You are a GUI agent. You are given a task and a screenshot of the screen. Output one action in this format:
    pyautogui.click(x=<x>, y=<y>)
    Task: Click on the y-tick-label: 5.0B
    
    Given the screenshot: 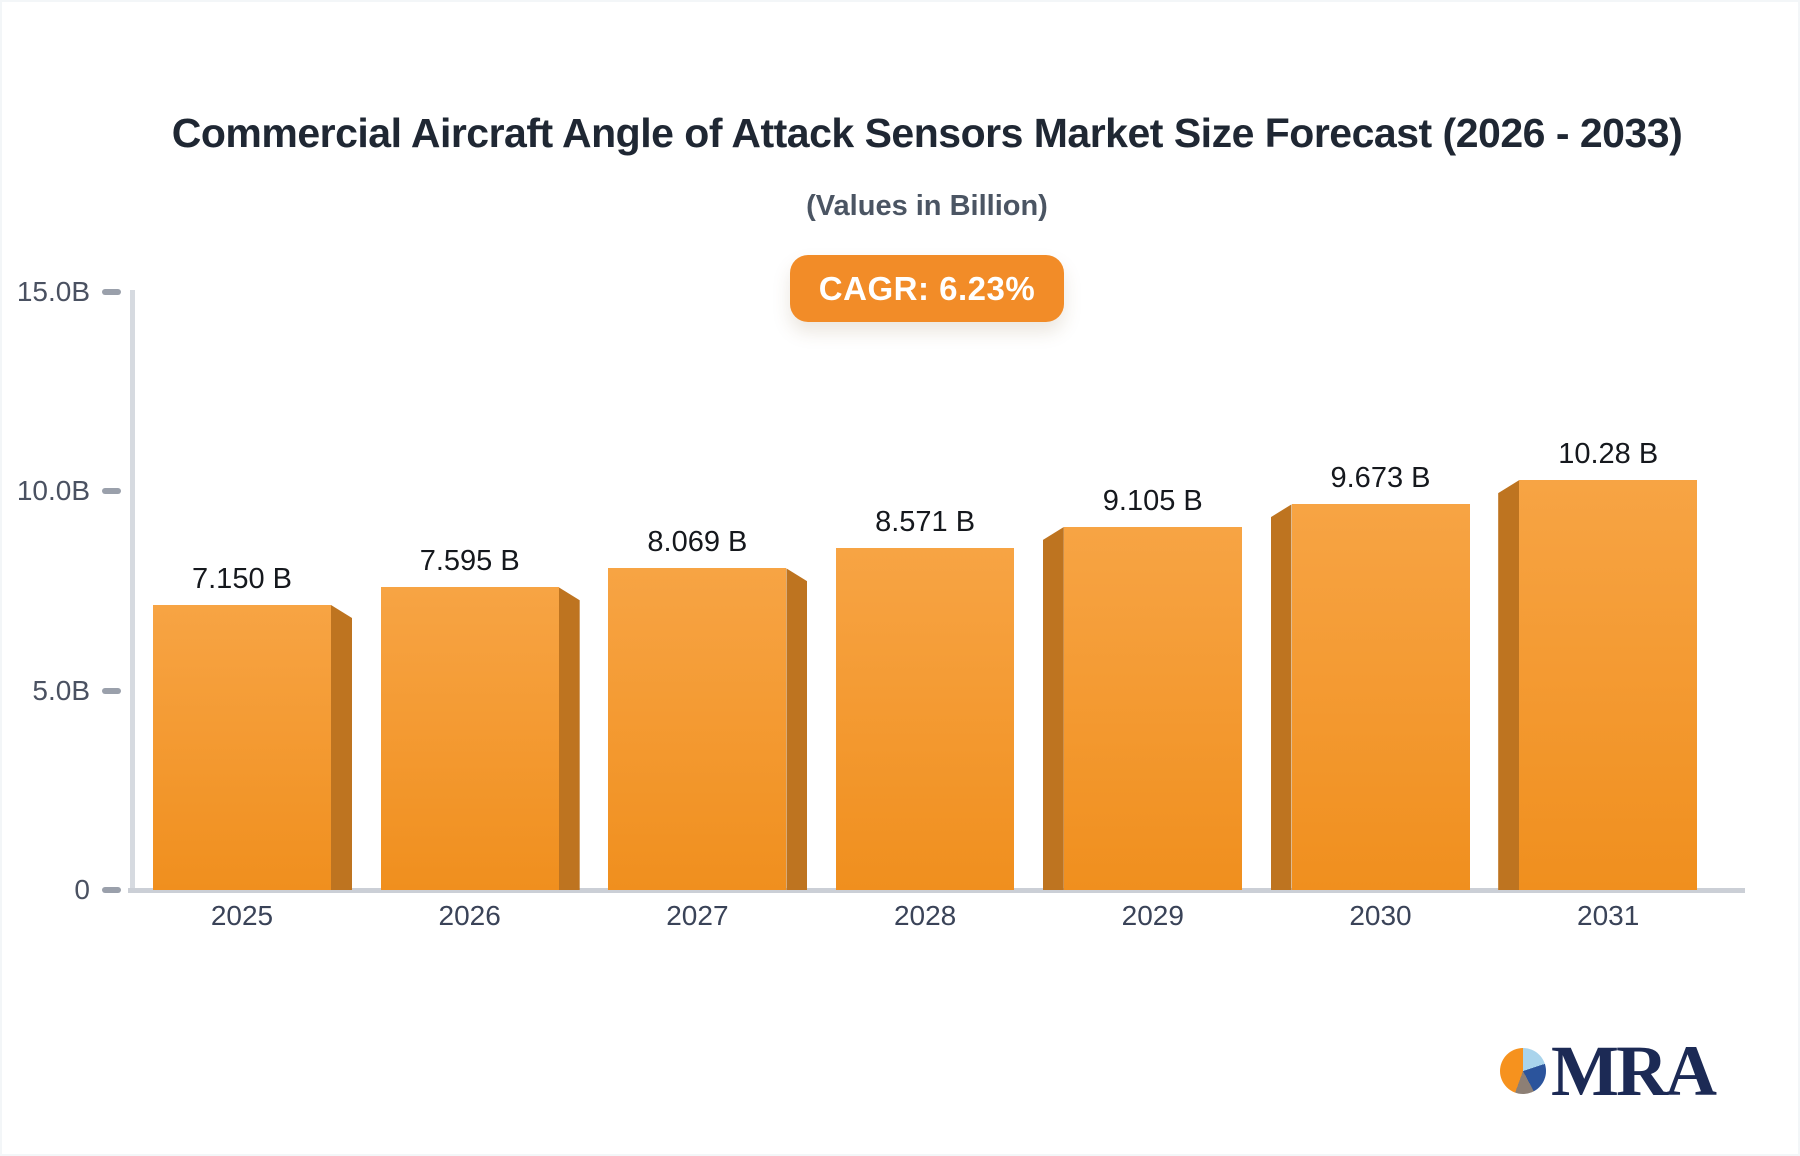 What is the action you would take?
    pyautogui.click(x=61, y=690)
    